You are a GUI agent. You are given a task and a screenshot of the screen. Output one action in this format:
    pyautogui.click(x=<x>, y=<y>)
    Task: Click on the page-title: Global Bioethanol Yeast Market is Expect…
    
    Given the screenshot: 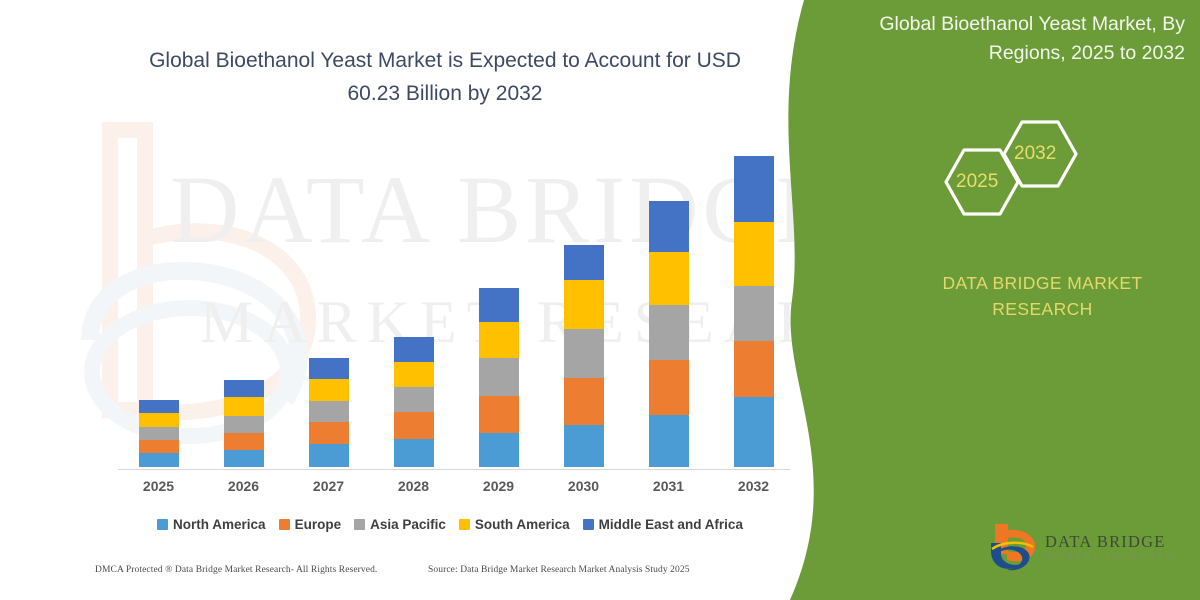 What is the action you would take?
    pyautogui.click(x=445, y=77)
    